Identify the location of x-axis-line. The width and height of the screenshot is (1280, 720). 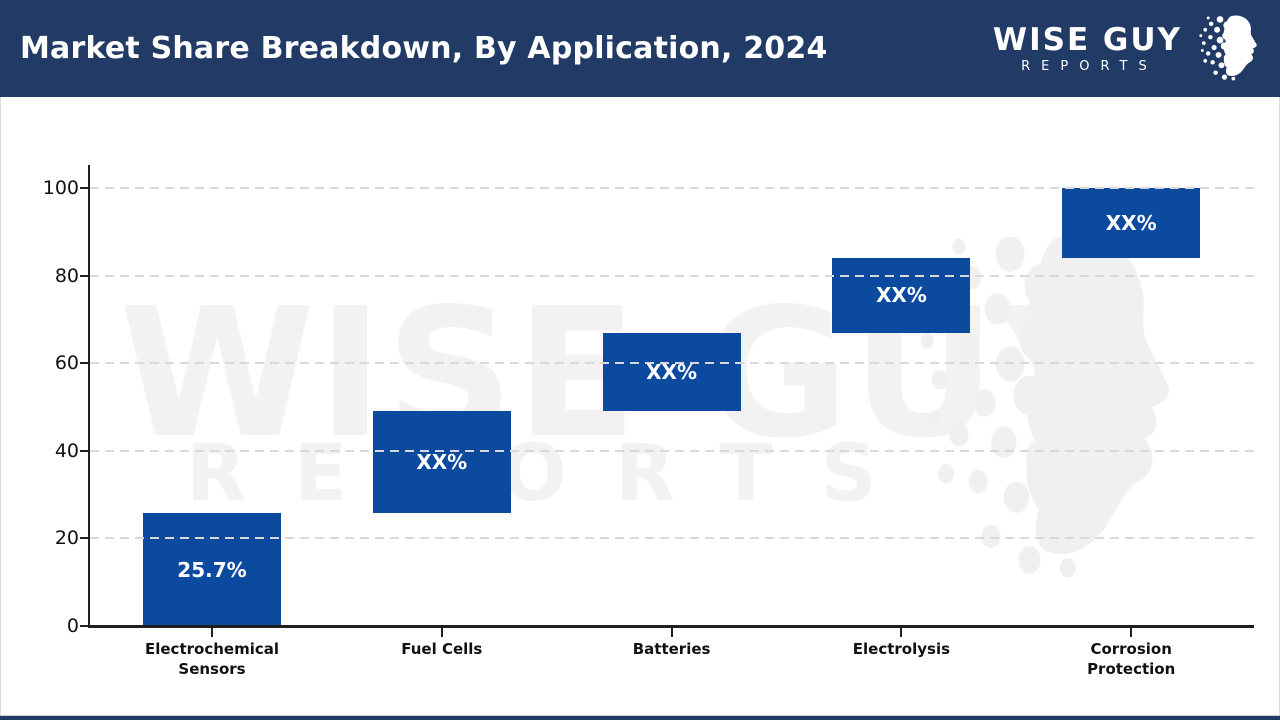
(671, 626).